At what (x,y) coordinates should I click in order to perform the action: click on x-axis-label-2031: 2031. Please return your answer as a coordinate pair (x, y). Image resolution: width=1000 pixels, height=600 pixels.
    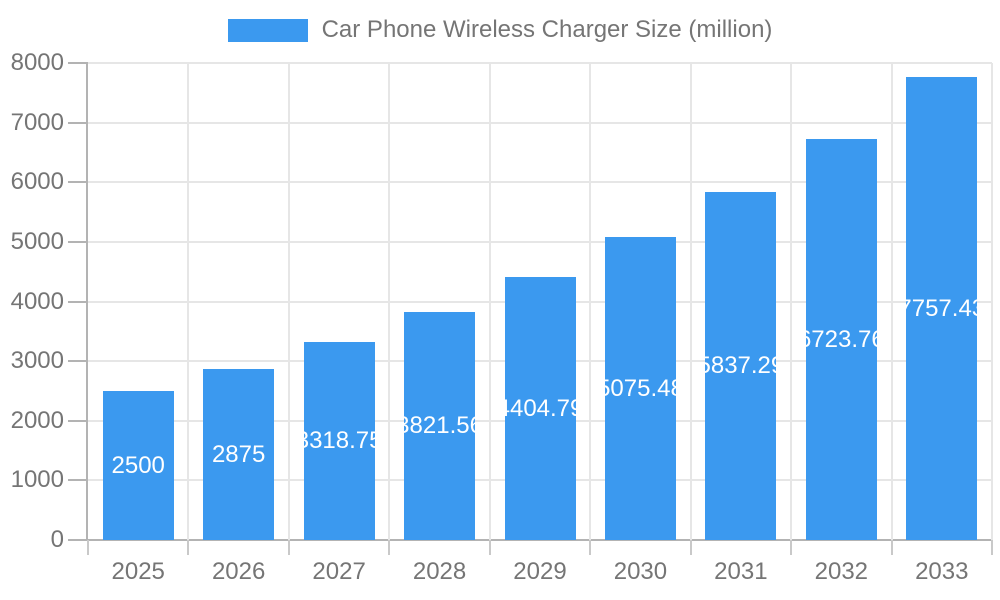
    Looking at the image, I should click on (741, 571).